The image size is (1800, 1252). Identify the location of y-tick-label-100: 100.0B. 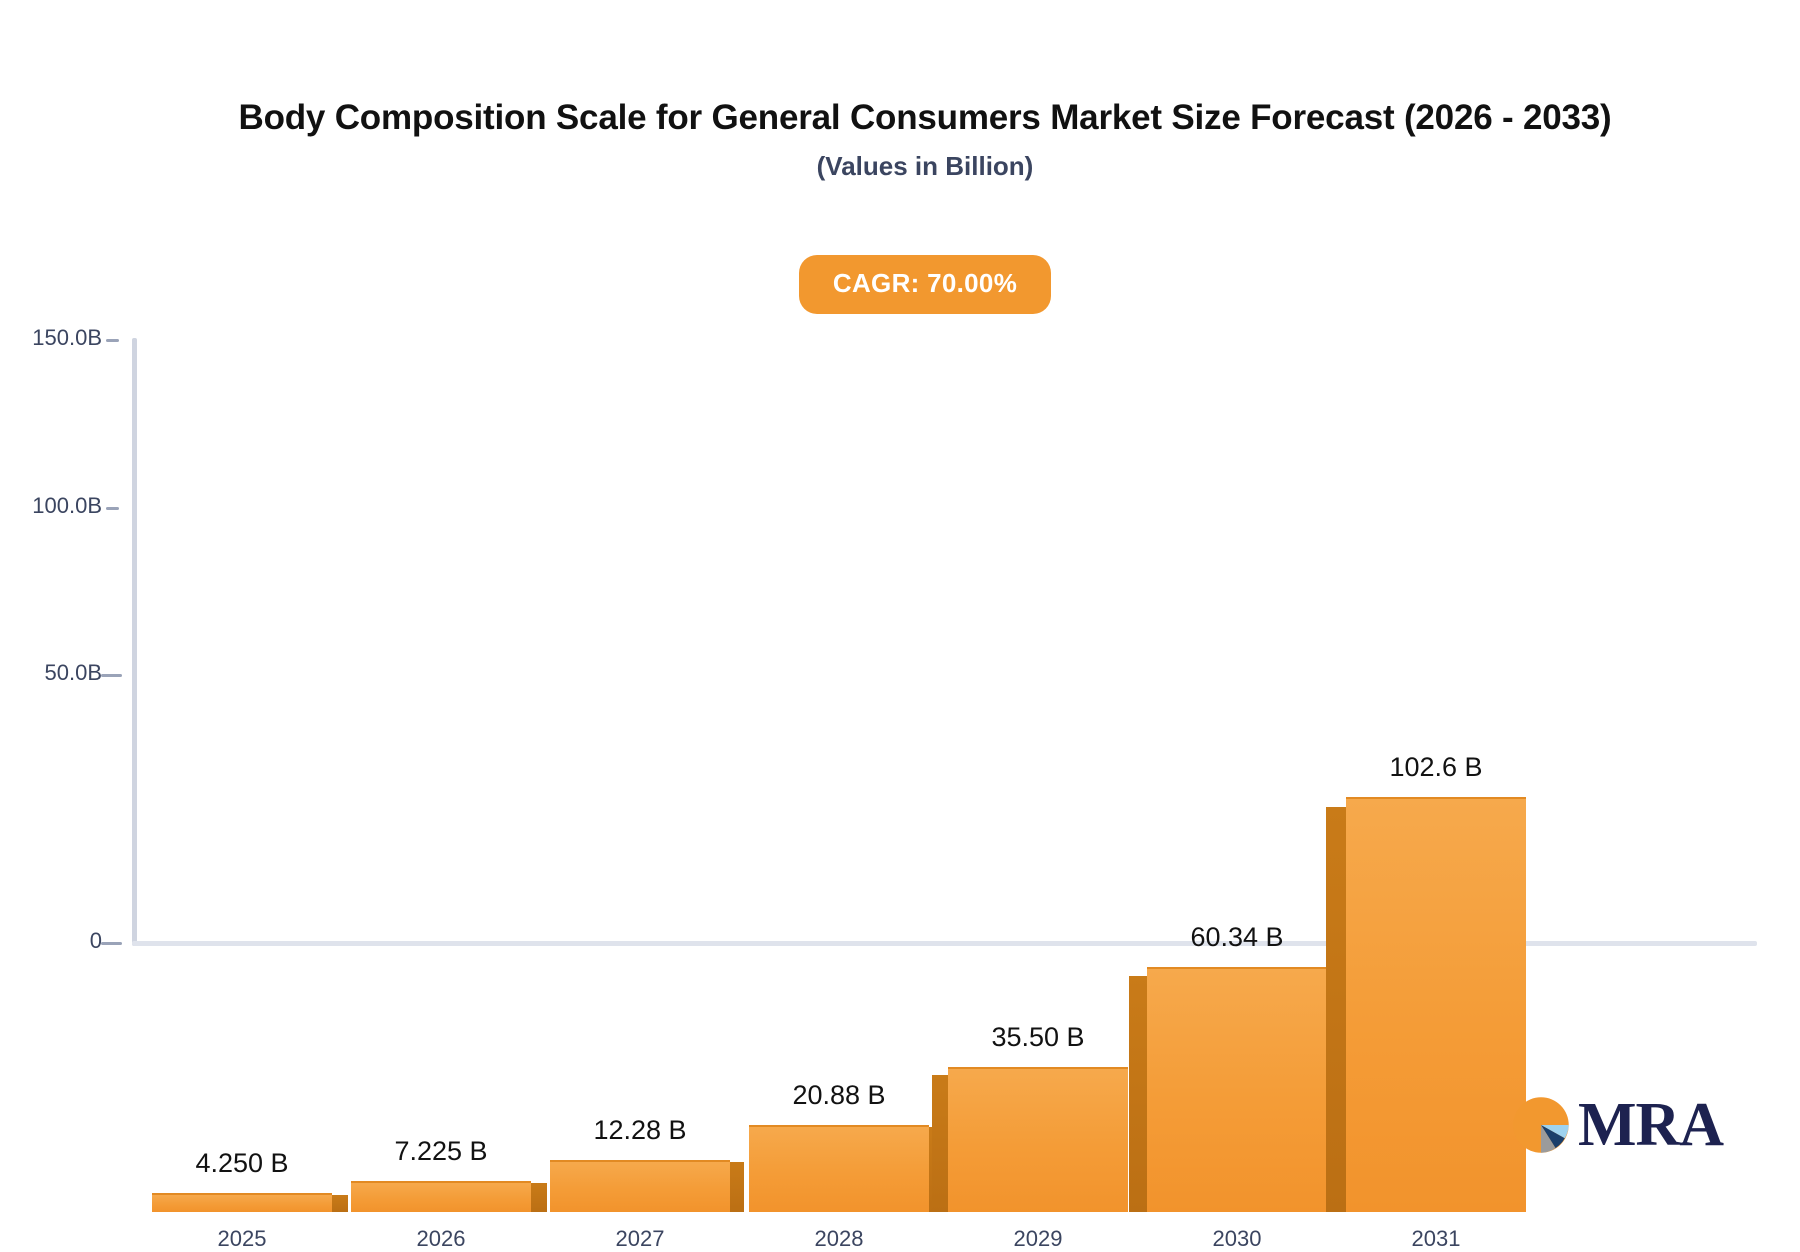
(67, 505).